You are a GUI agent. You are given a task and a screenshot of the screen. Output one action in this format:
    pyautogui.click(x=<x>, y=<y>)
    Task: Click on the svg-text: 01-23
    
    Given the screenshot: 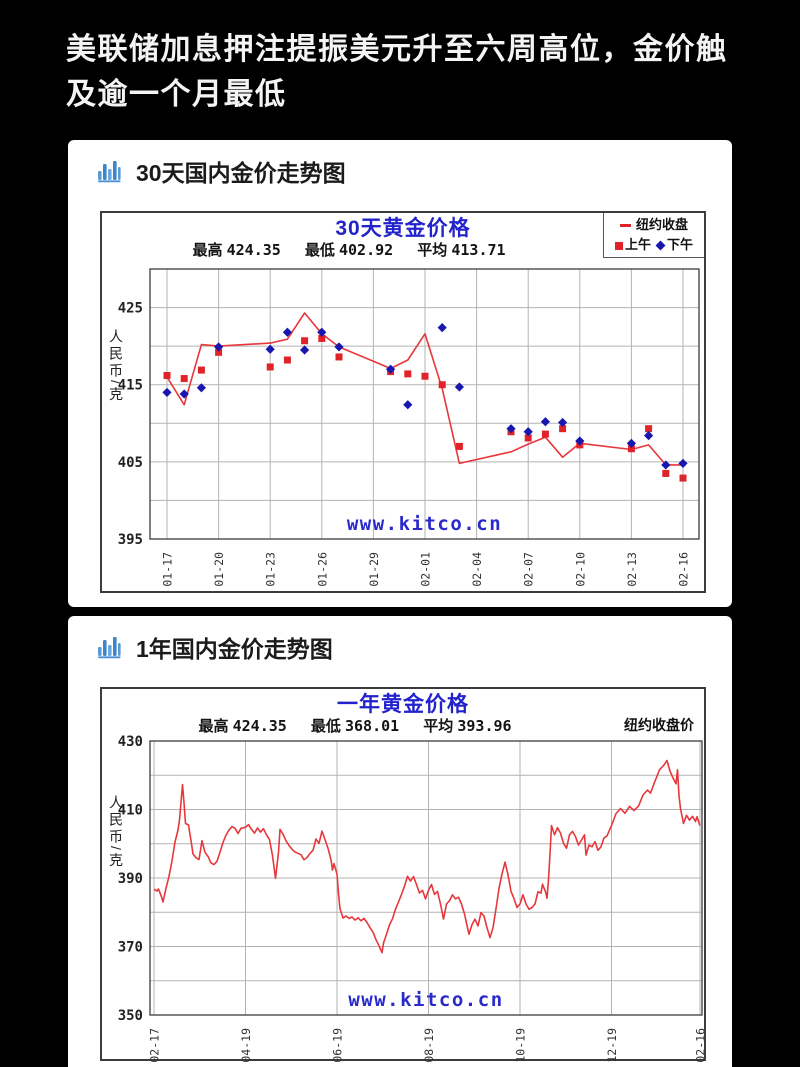 What is the action you would take?
    pyautogui.click(x=271, y=569)
    